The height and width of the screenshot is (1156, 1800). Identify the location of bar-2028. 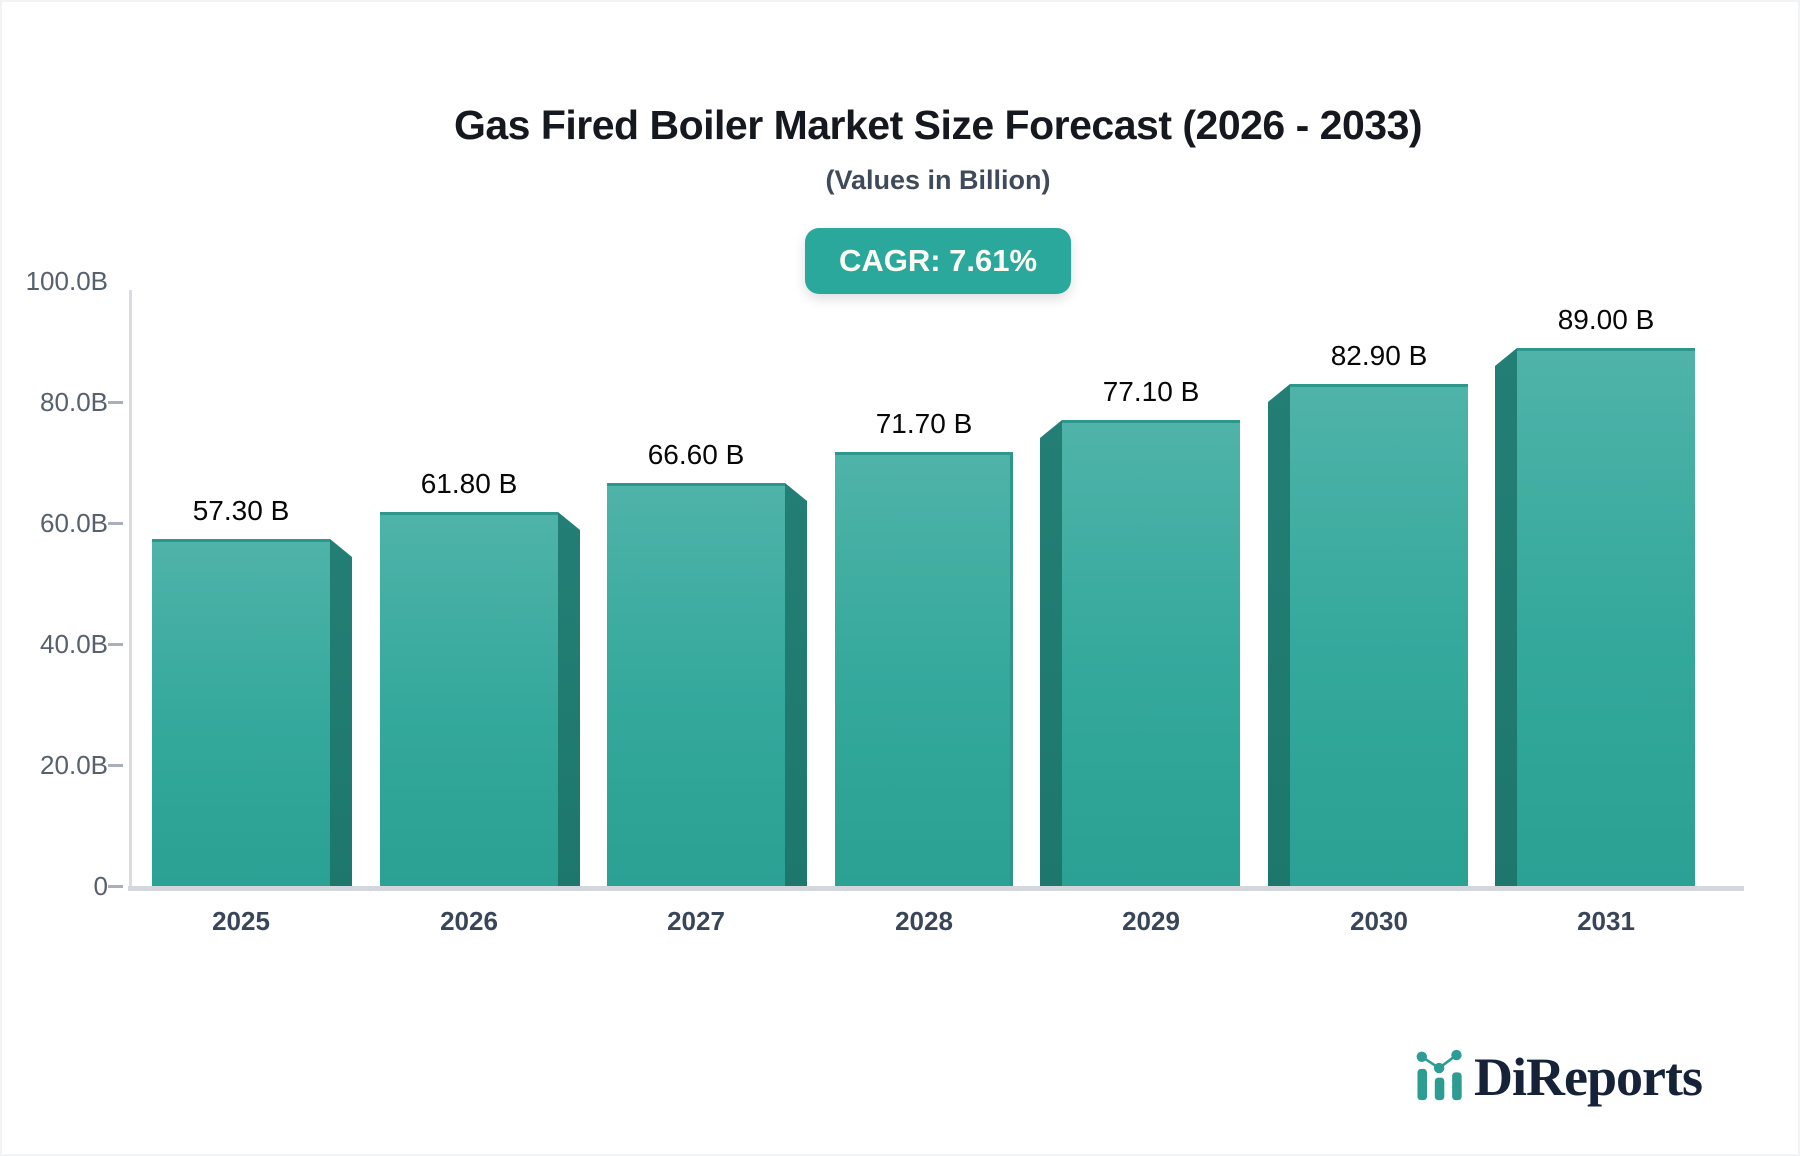
(924, 669).